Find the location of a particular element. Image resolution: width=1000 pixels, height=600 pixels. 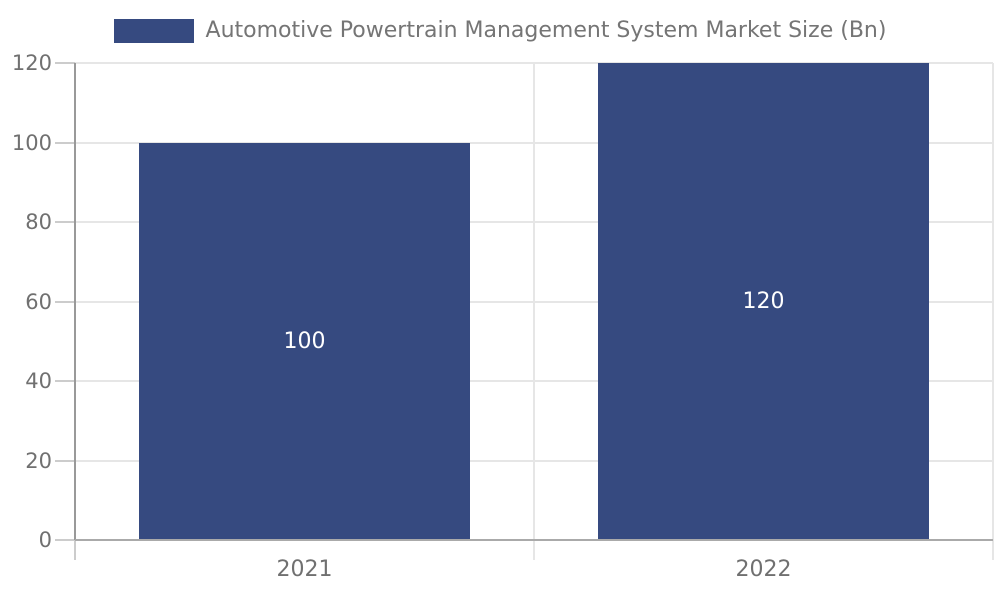

y-axis-line is located at coordinates (75, 301).